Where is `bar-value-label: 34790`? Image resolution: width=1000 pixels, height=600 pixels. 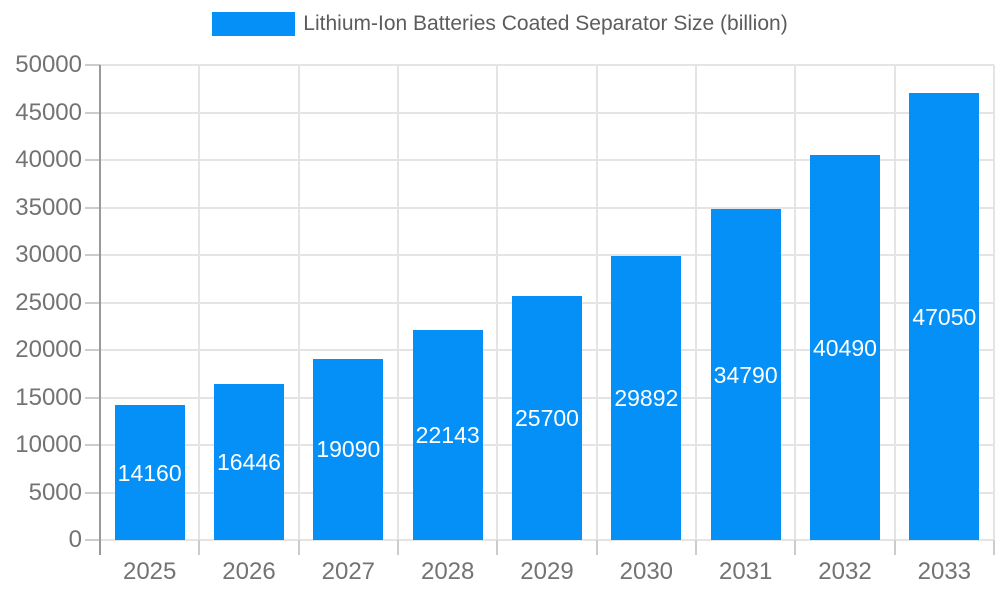 bar-value-label: 34790 is located at coordinates (745, 374).